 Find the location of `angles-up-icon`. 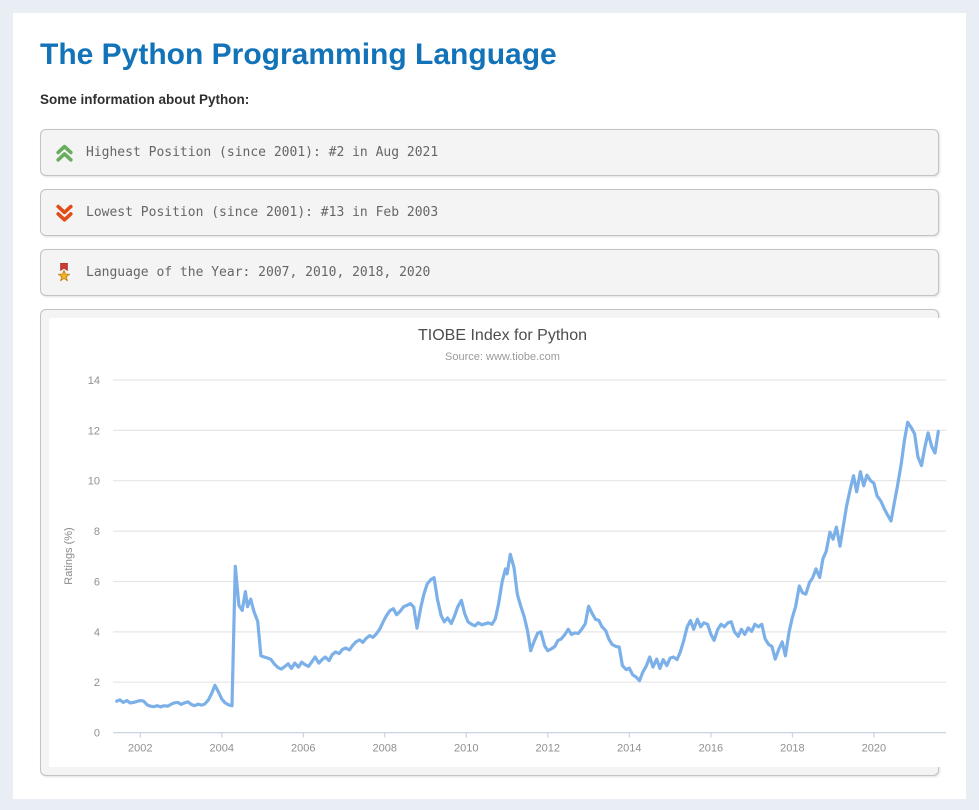

angles-up-icon is located at coordinates (64, 153).